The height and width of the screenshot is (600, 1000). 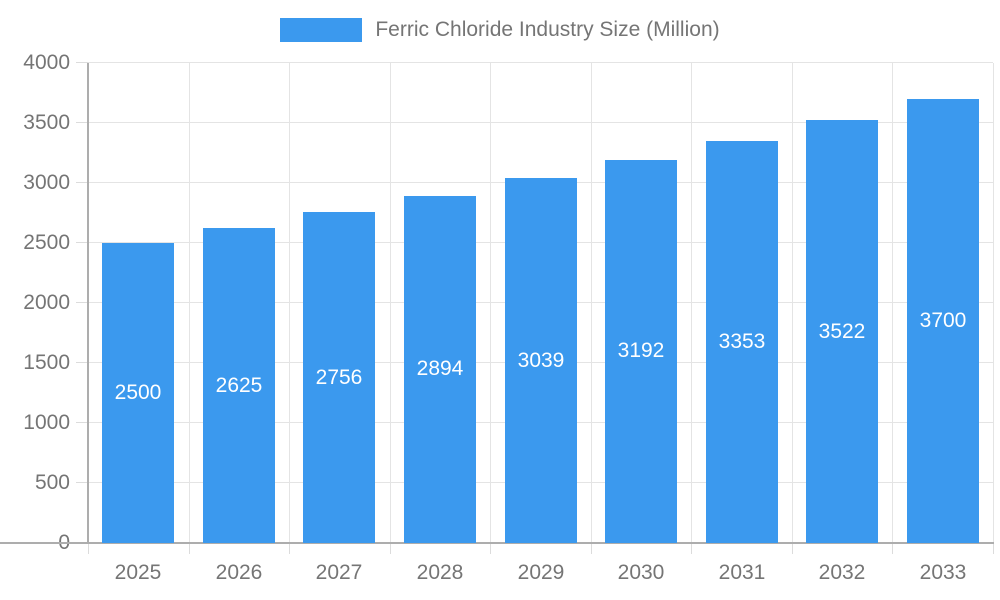 I want to click on y-tick-label: 500, so click(x=52, y=482).